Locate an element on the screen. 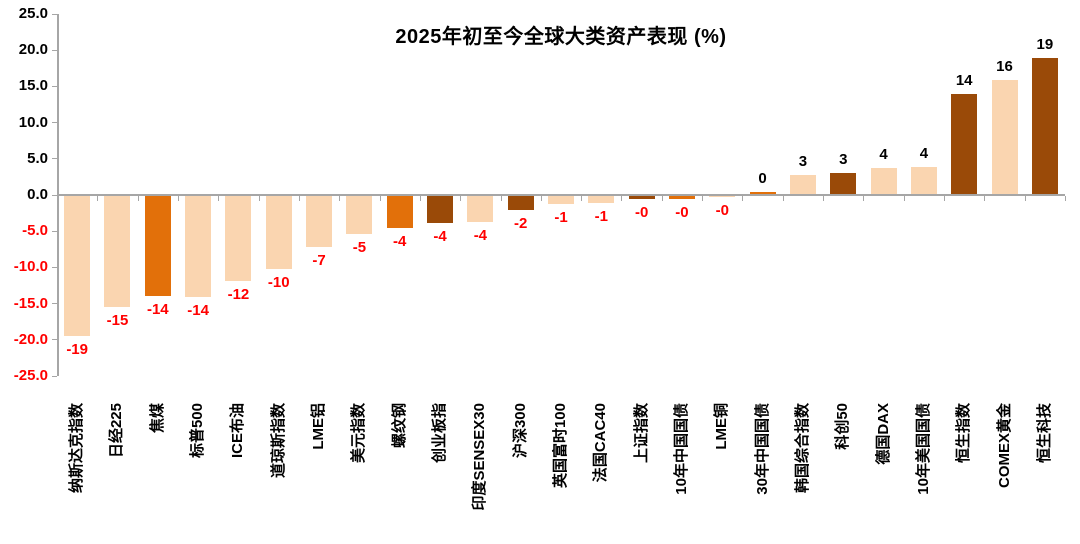 The image size is (1080, 544). bar-value-label: -14 is located at coordinates (157, 309).